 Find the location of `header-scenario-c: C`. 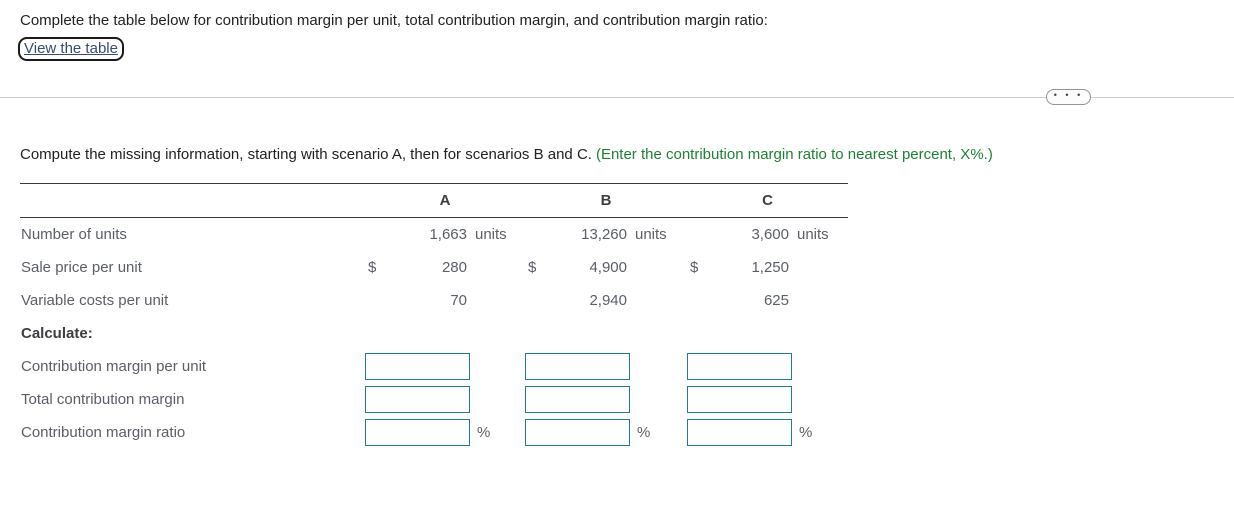

header-scenario-c: C is located at coordinates (767, 200).